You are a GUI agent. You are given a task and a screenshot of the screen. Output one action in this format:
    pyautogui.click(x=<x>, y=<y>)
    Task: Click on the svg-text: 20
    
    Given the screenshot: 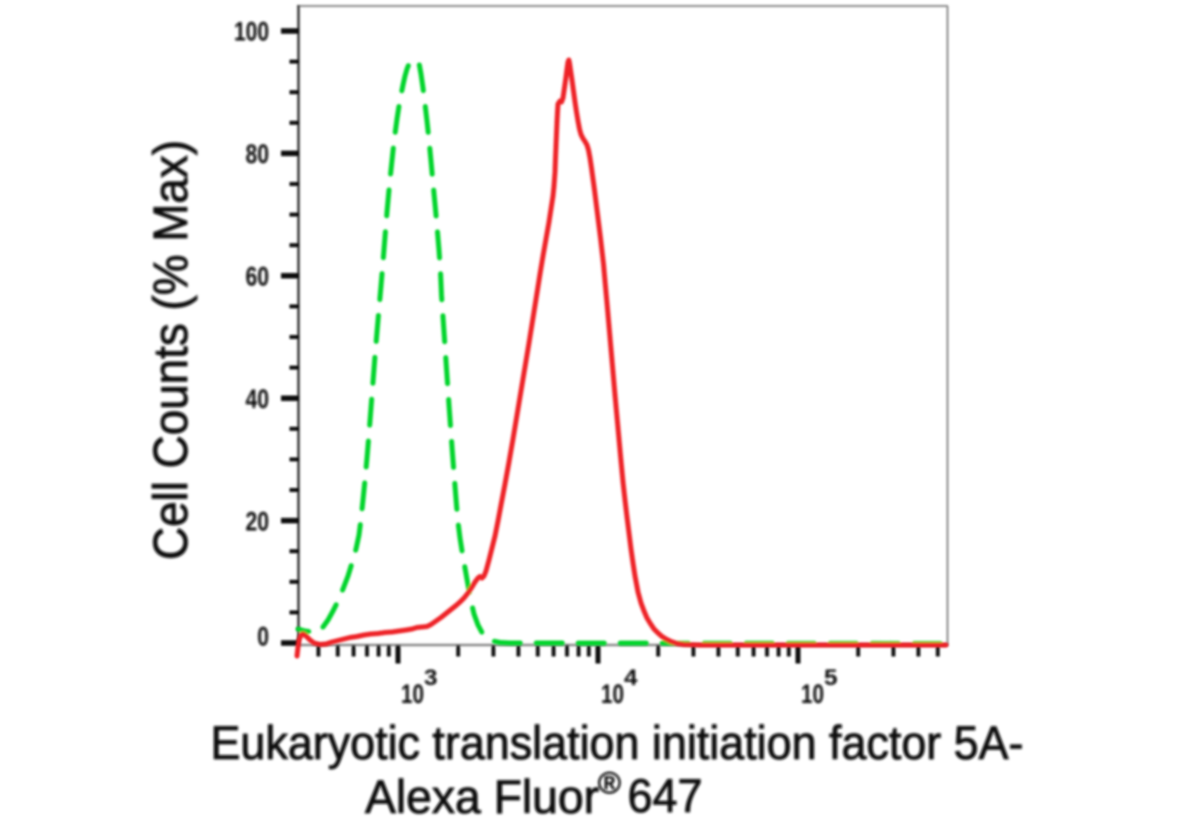 What is the action you would take?
    pyautogui.click(x=258, y=521)
    